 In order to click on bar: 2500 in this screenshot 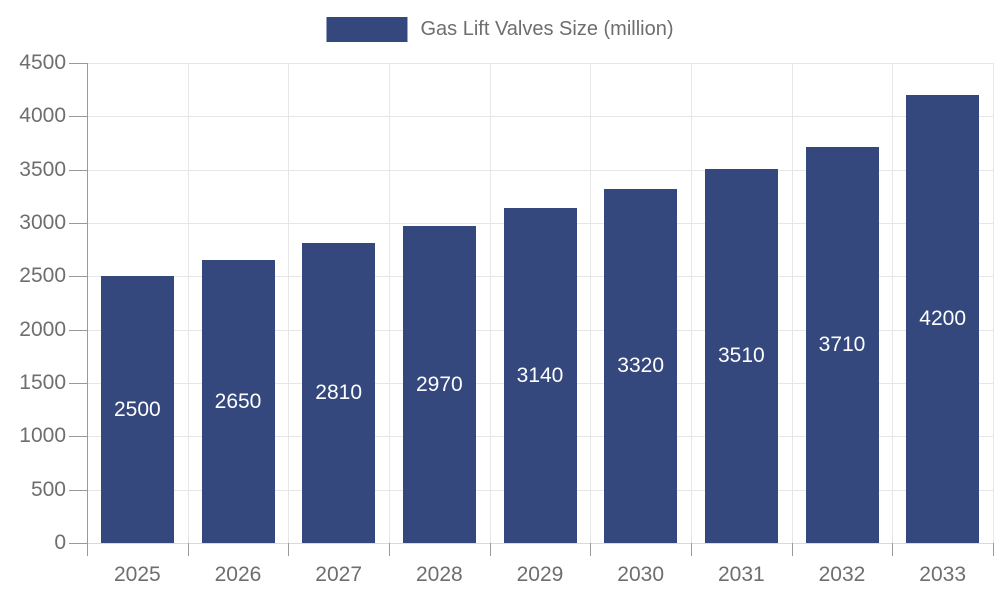, I will do `click(137, 409)`.